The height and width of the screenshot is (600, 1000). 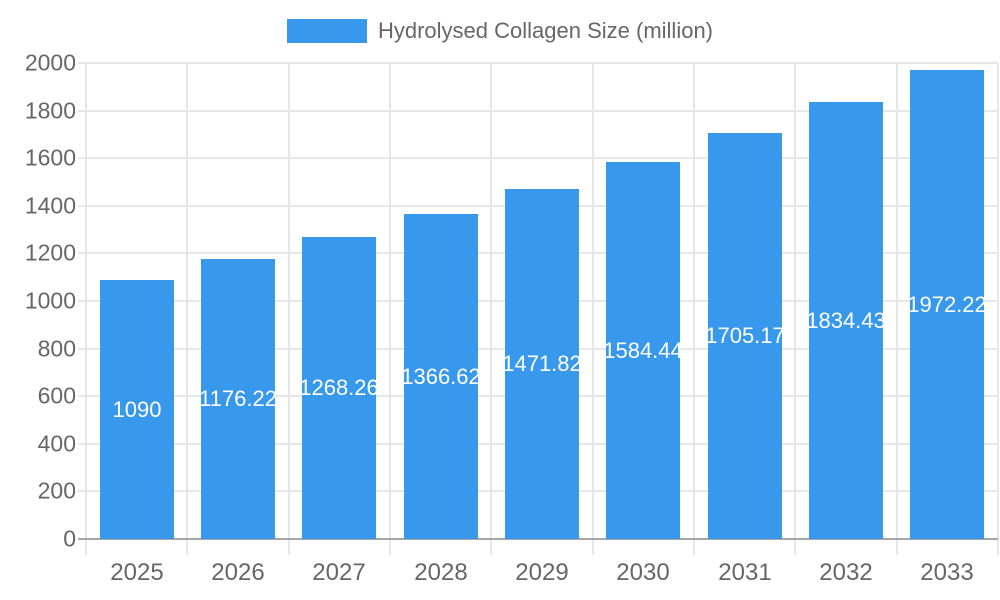 I want to click on x-tick-label: 2032, so click(x=846, y=572).